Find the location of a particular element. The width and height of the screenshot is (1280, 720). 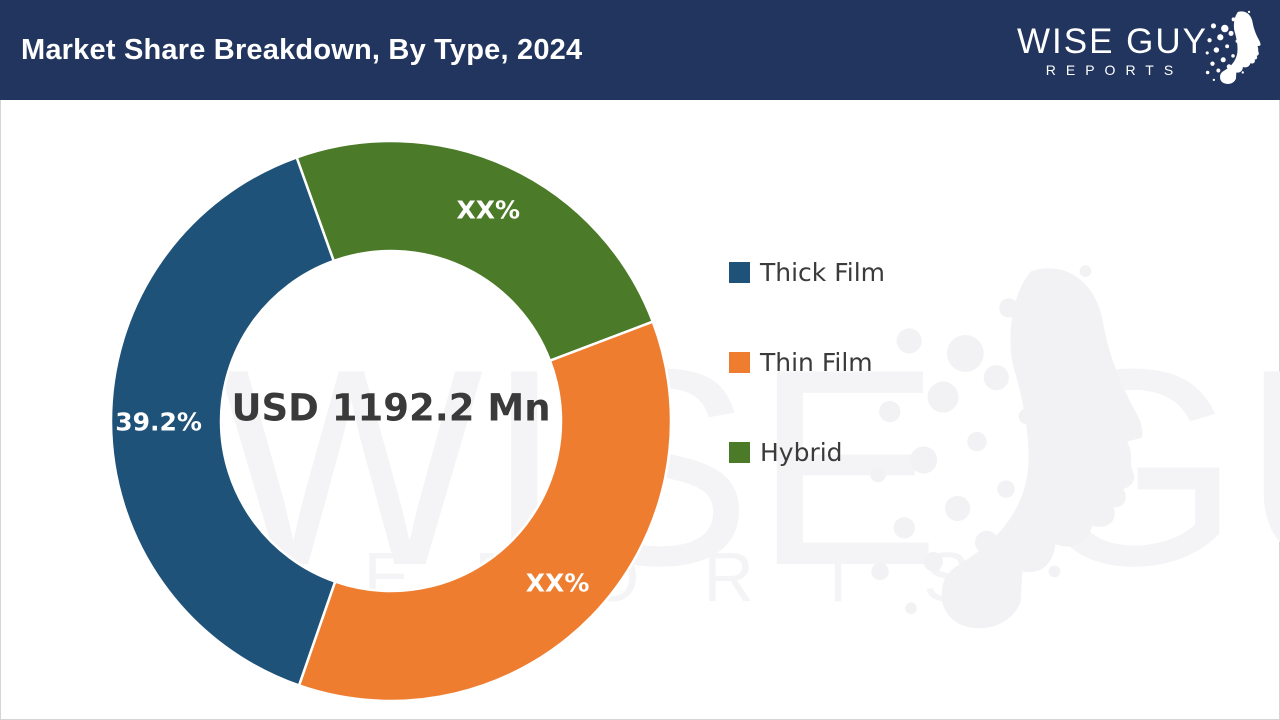

chart-legend: Thick Film Thin Film Hybrid is located at coordinates (807, 387).